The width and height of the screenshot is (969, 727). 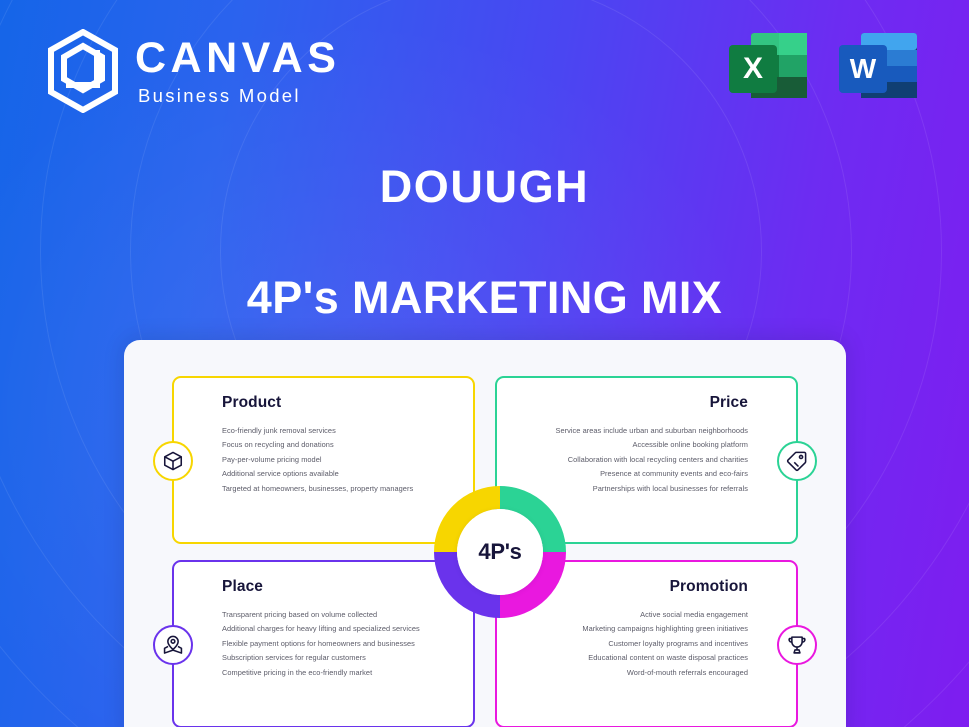 I want to click on list-item: Pay-per-volume pricing model, so click(x=272, y=459).